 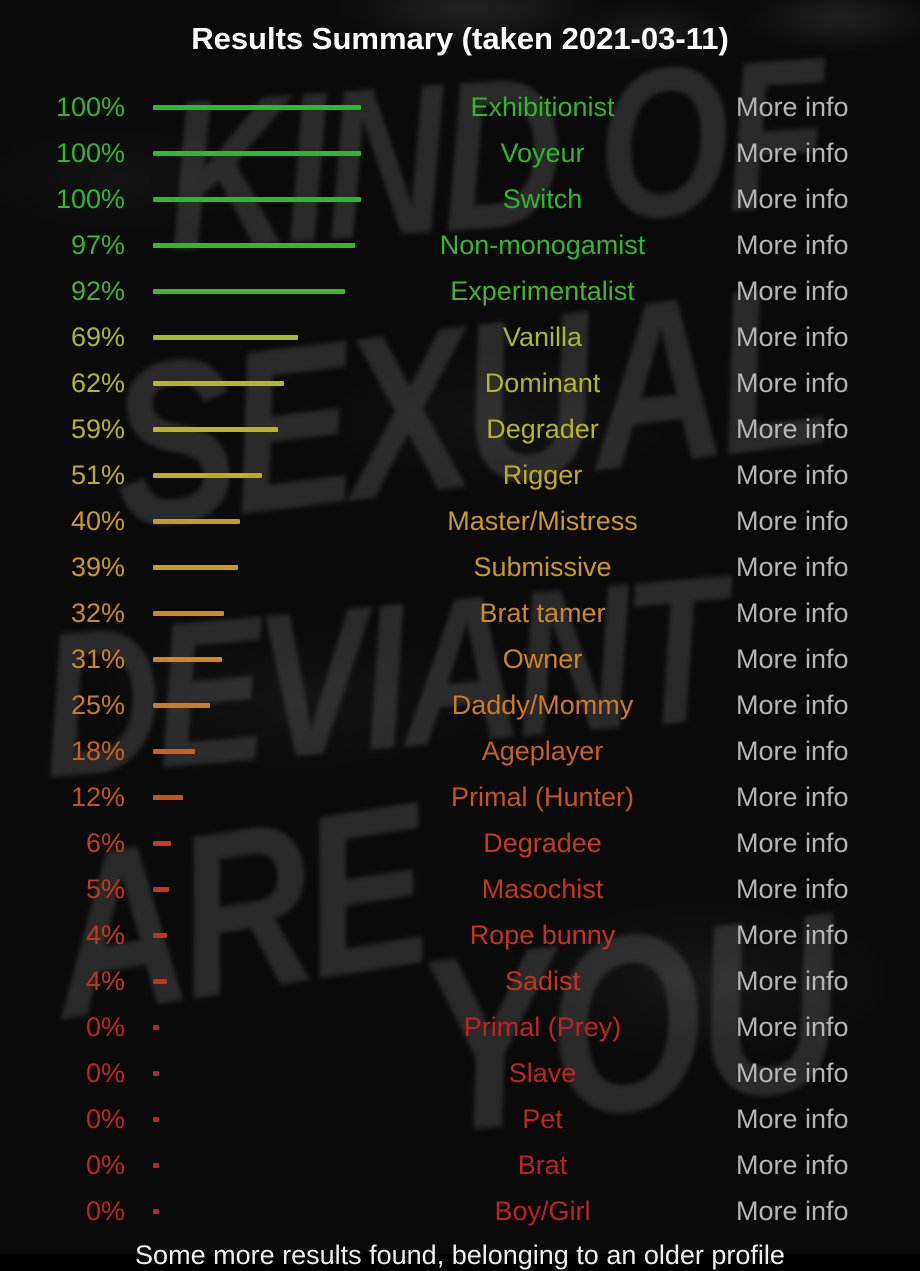 What do you see at coordinates (542, 750) in the screenshot?
I see `result-label: Ageplayer` at bounding box center [542, 750].